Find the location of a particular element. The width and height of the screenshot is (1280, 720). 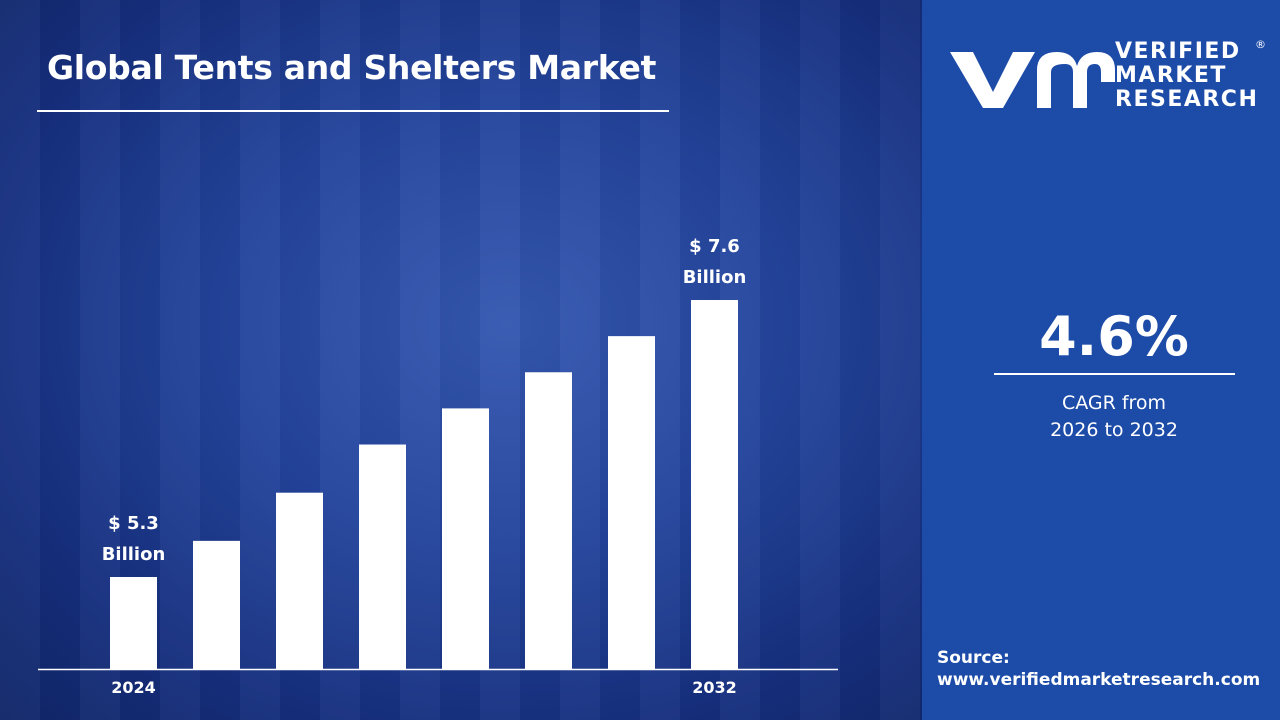

cagr-label-line-2: 2026 to 2032 is located at coordinates (1114, 430).